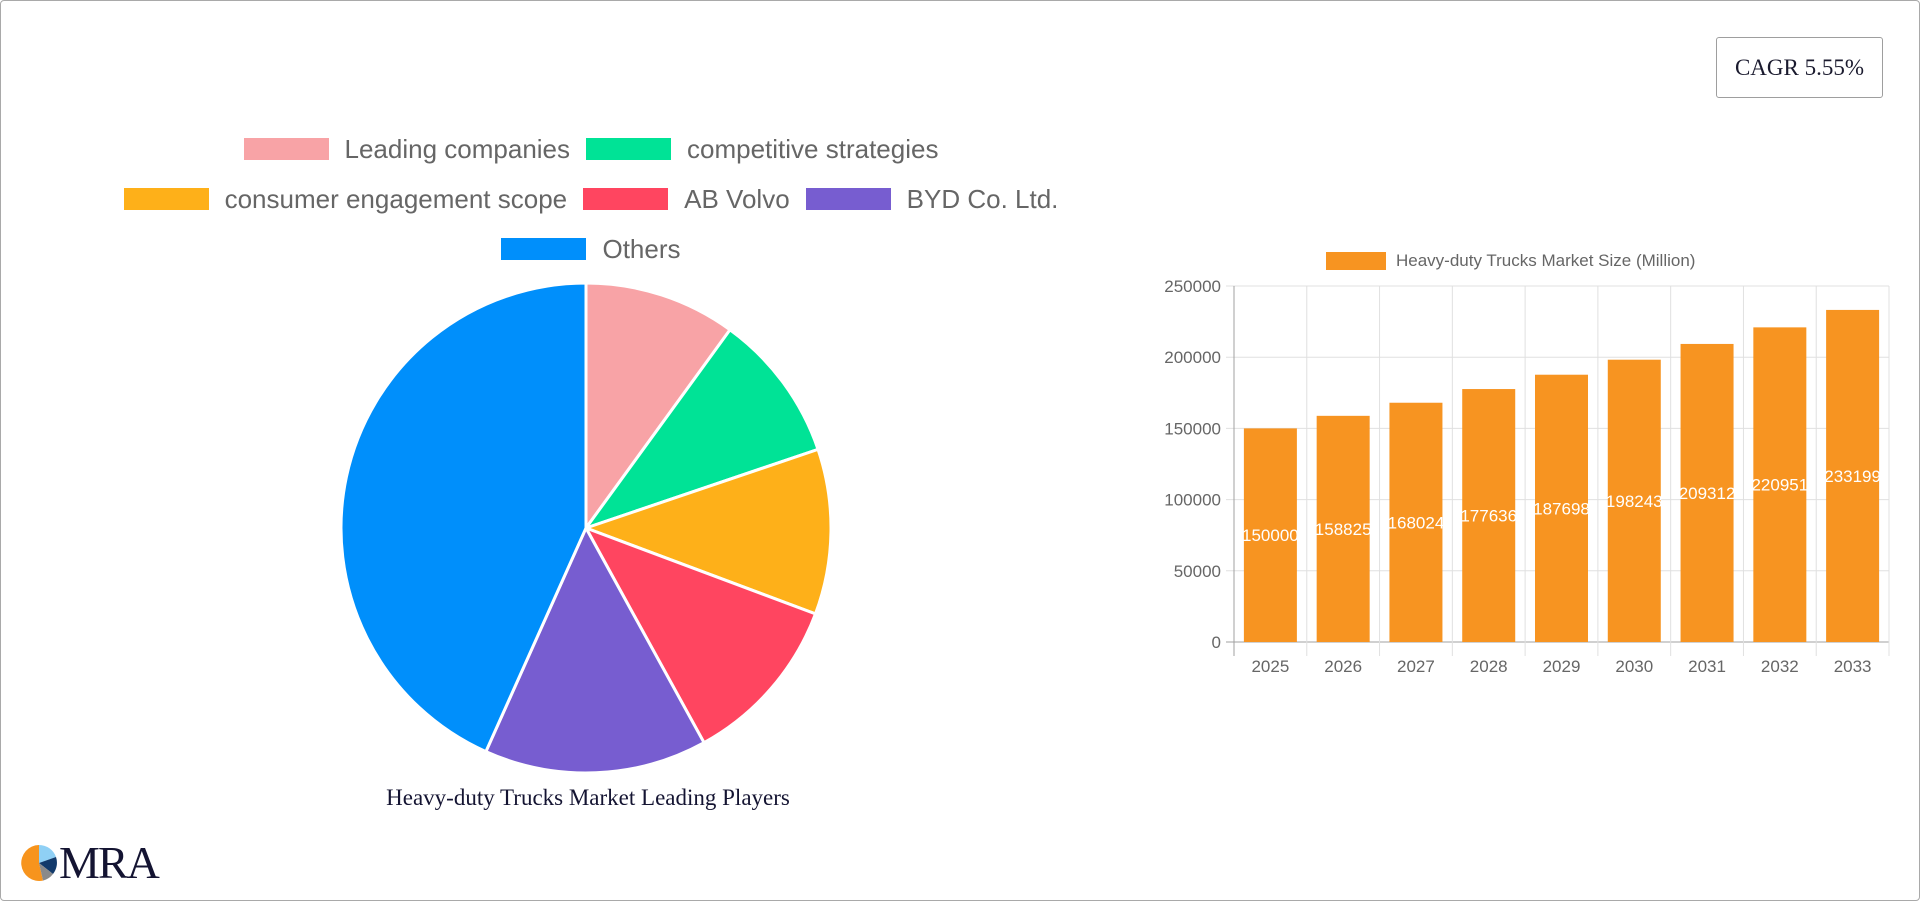 This screenshot has height=901, width=1920. I want to click on pie-legend-label: AB Volvo, so click(737, 198).